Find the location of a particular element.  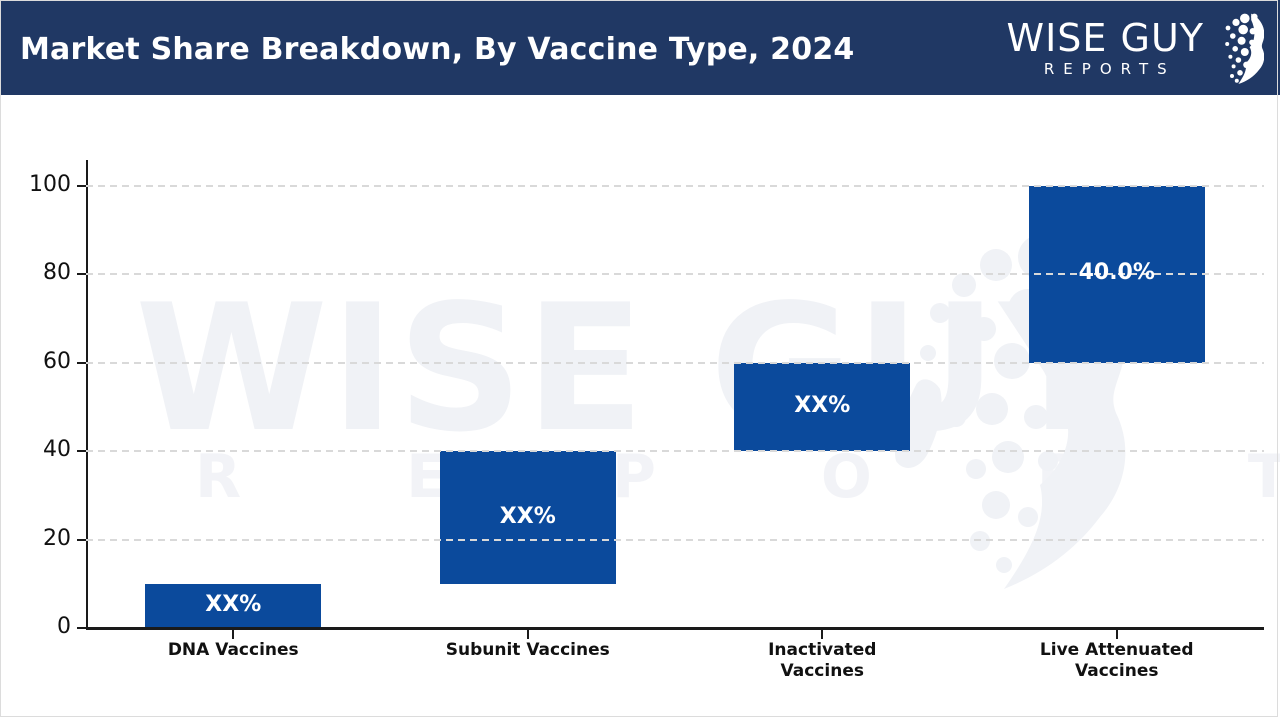

bar-subunit-vaccines is located at coordinates (527, 517).